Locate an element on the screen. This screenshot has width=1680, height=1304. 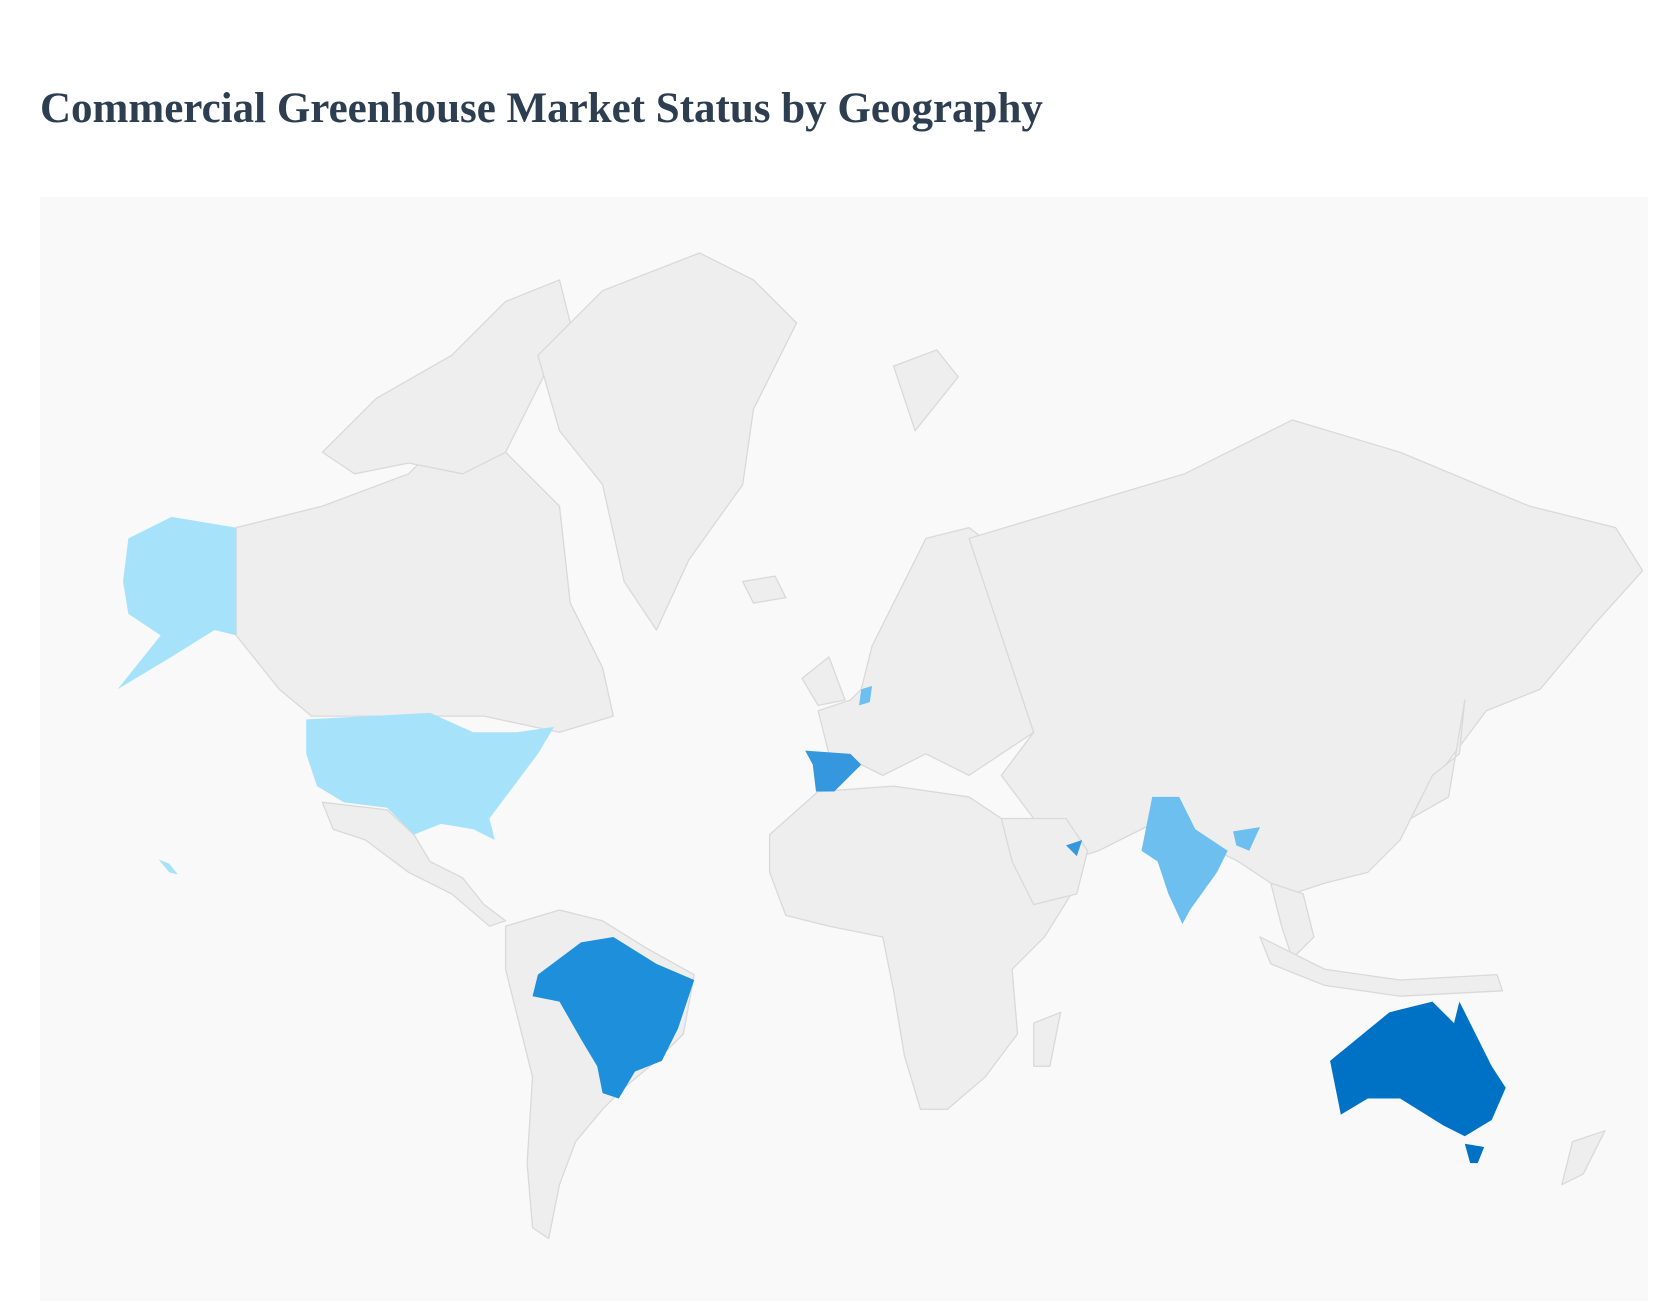
canada is located at coordinates (425, 581).